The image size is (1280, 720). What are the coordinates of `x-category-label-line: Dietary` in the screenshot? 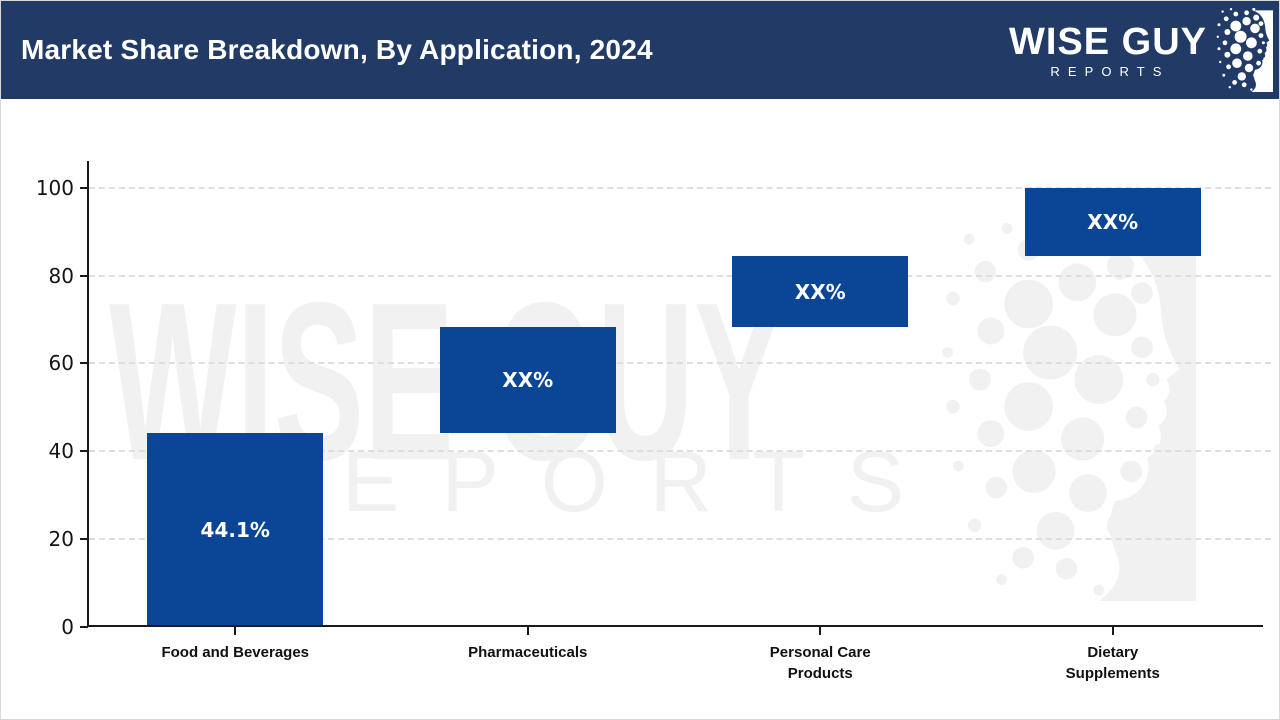 It's located at (1113, 652).